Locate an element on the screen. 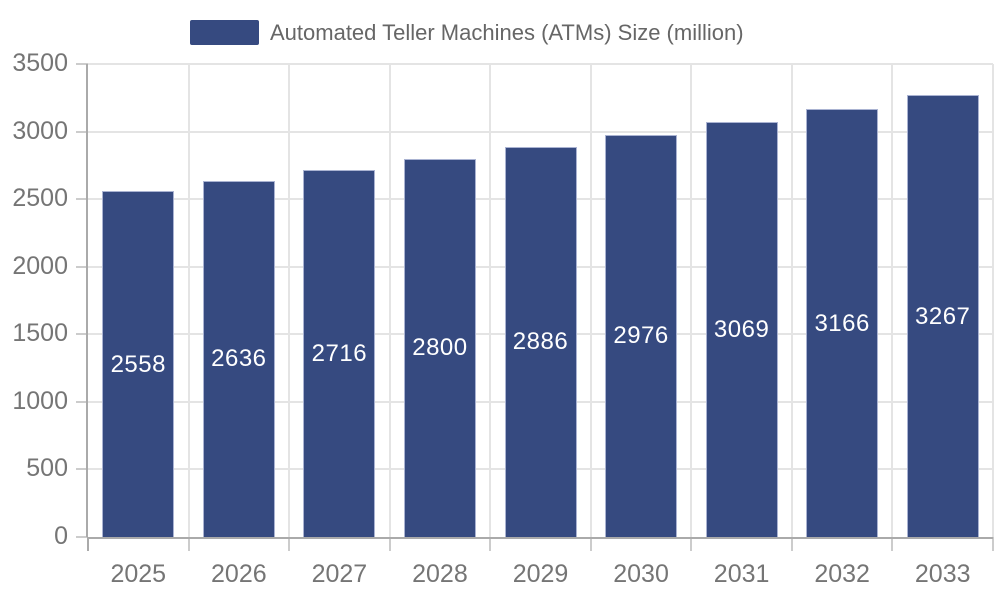 The width and height of the screenshot is (1000, 600). x-axis-tick-label: 2033 is located at coordinates (942, 574).